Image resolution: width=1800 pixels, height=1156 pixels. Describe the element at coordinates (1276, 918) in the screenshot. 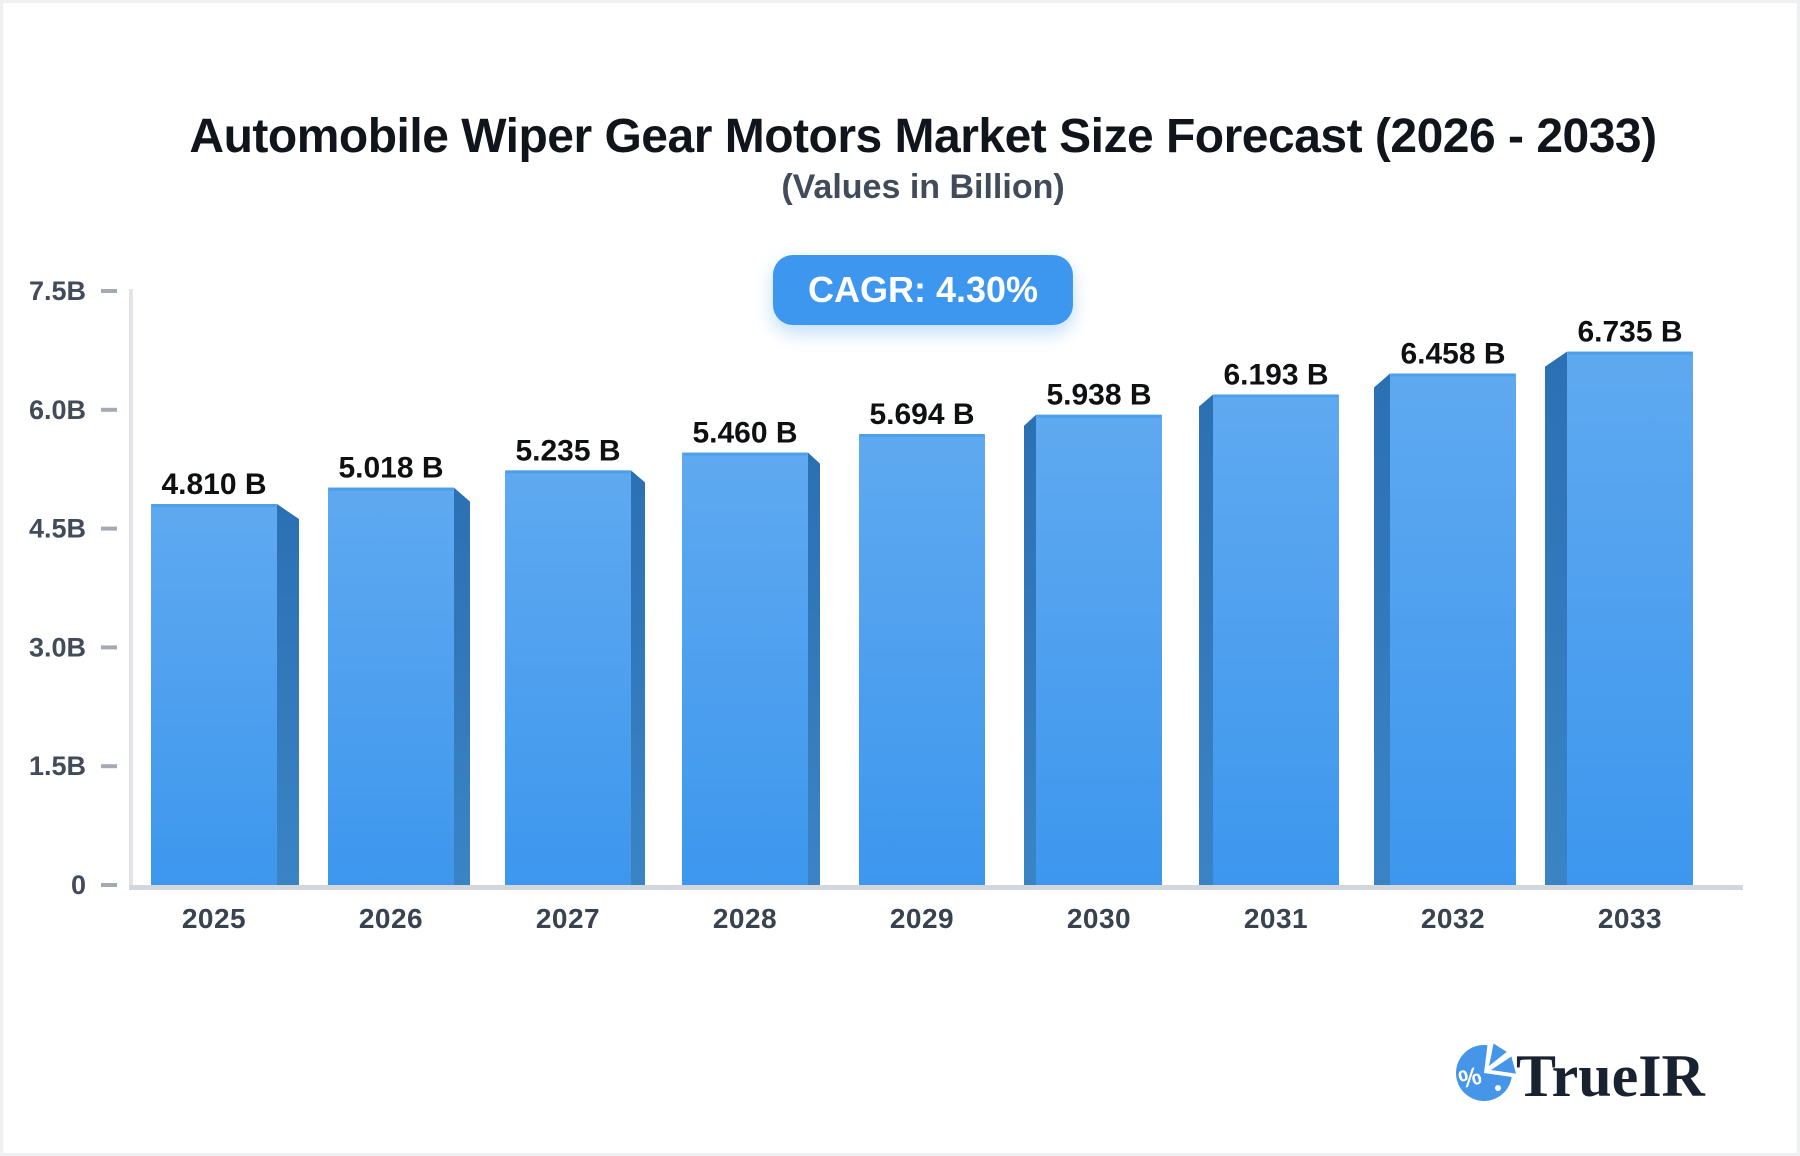

I see `x-tick-label: 2031` at that location.